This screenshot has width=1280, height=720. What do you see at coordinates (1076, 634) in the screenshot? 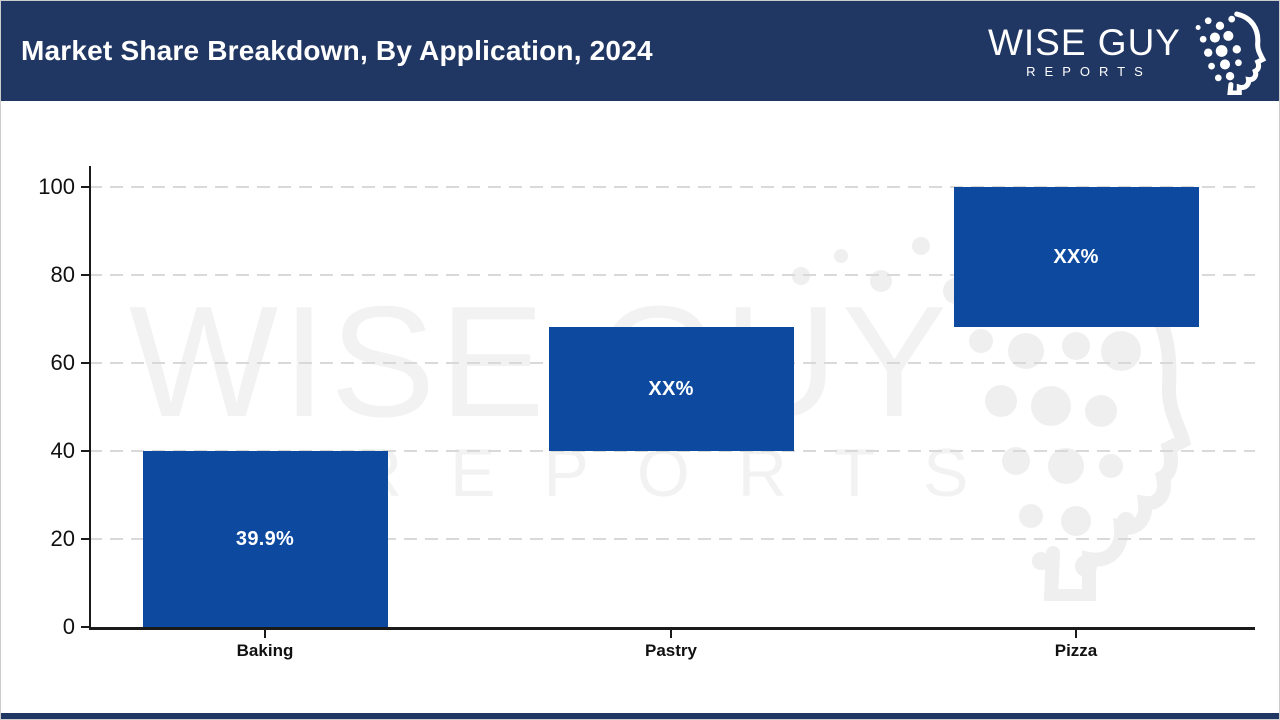
I see `x-tick-pizza` at bounding box center [1076, 634].